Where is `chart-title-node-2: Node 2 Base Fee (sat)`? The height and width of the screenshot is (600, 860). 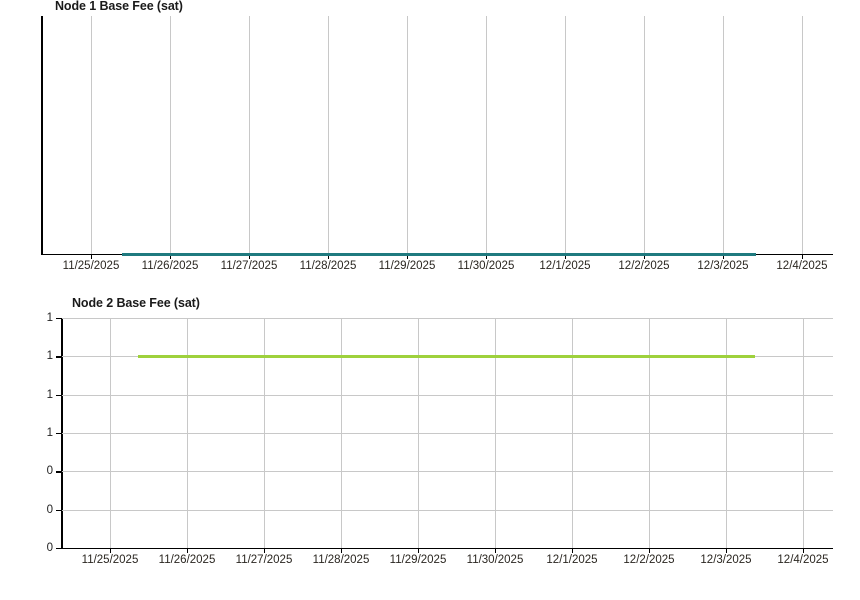
chart-title-node-2: Node 2 Base Fee (sat) is located at coordinates (136, 303).